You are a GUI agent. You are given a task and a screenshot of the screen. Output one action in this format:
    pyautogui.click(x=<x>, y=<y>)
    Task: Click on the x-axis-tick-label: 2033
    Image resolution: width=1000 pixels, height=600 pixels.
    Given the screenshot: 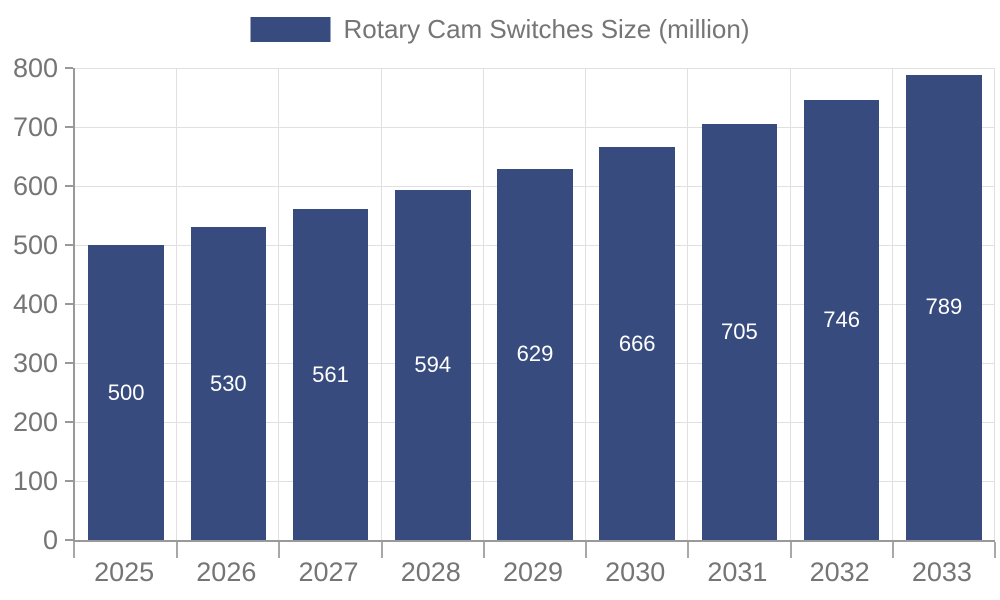 What is the action you would take?
    pyautogui.click(x=941, y=572)
    